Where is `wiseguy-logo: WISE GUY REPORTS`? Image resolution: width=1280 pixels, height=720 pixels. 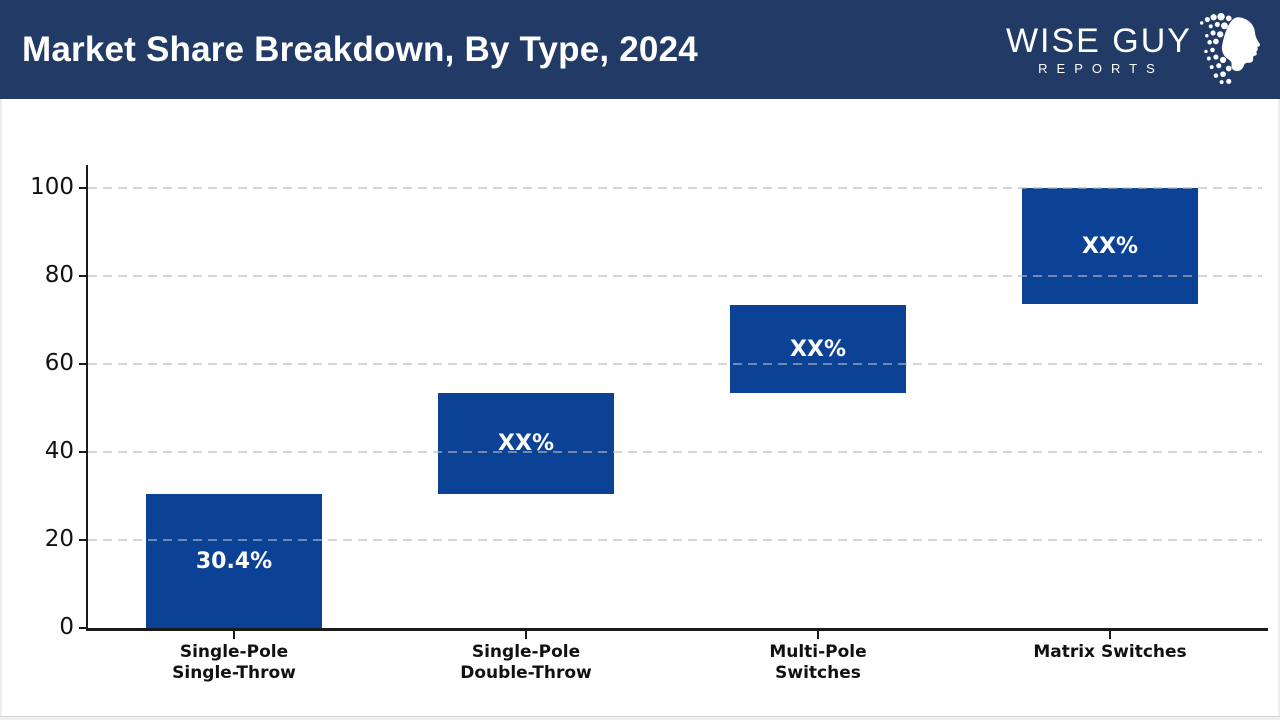 wiseguy-logo: WISE GUY REPORTS is located at coordinates (1143, 50).